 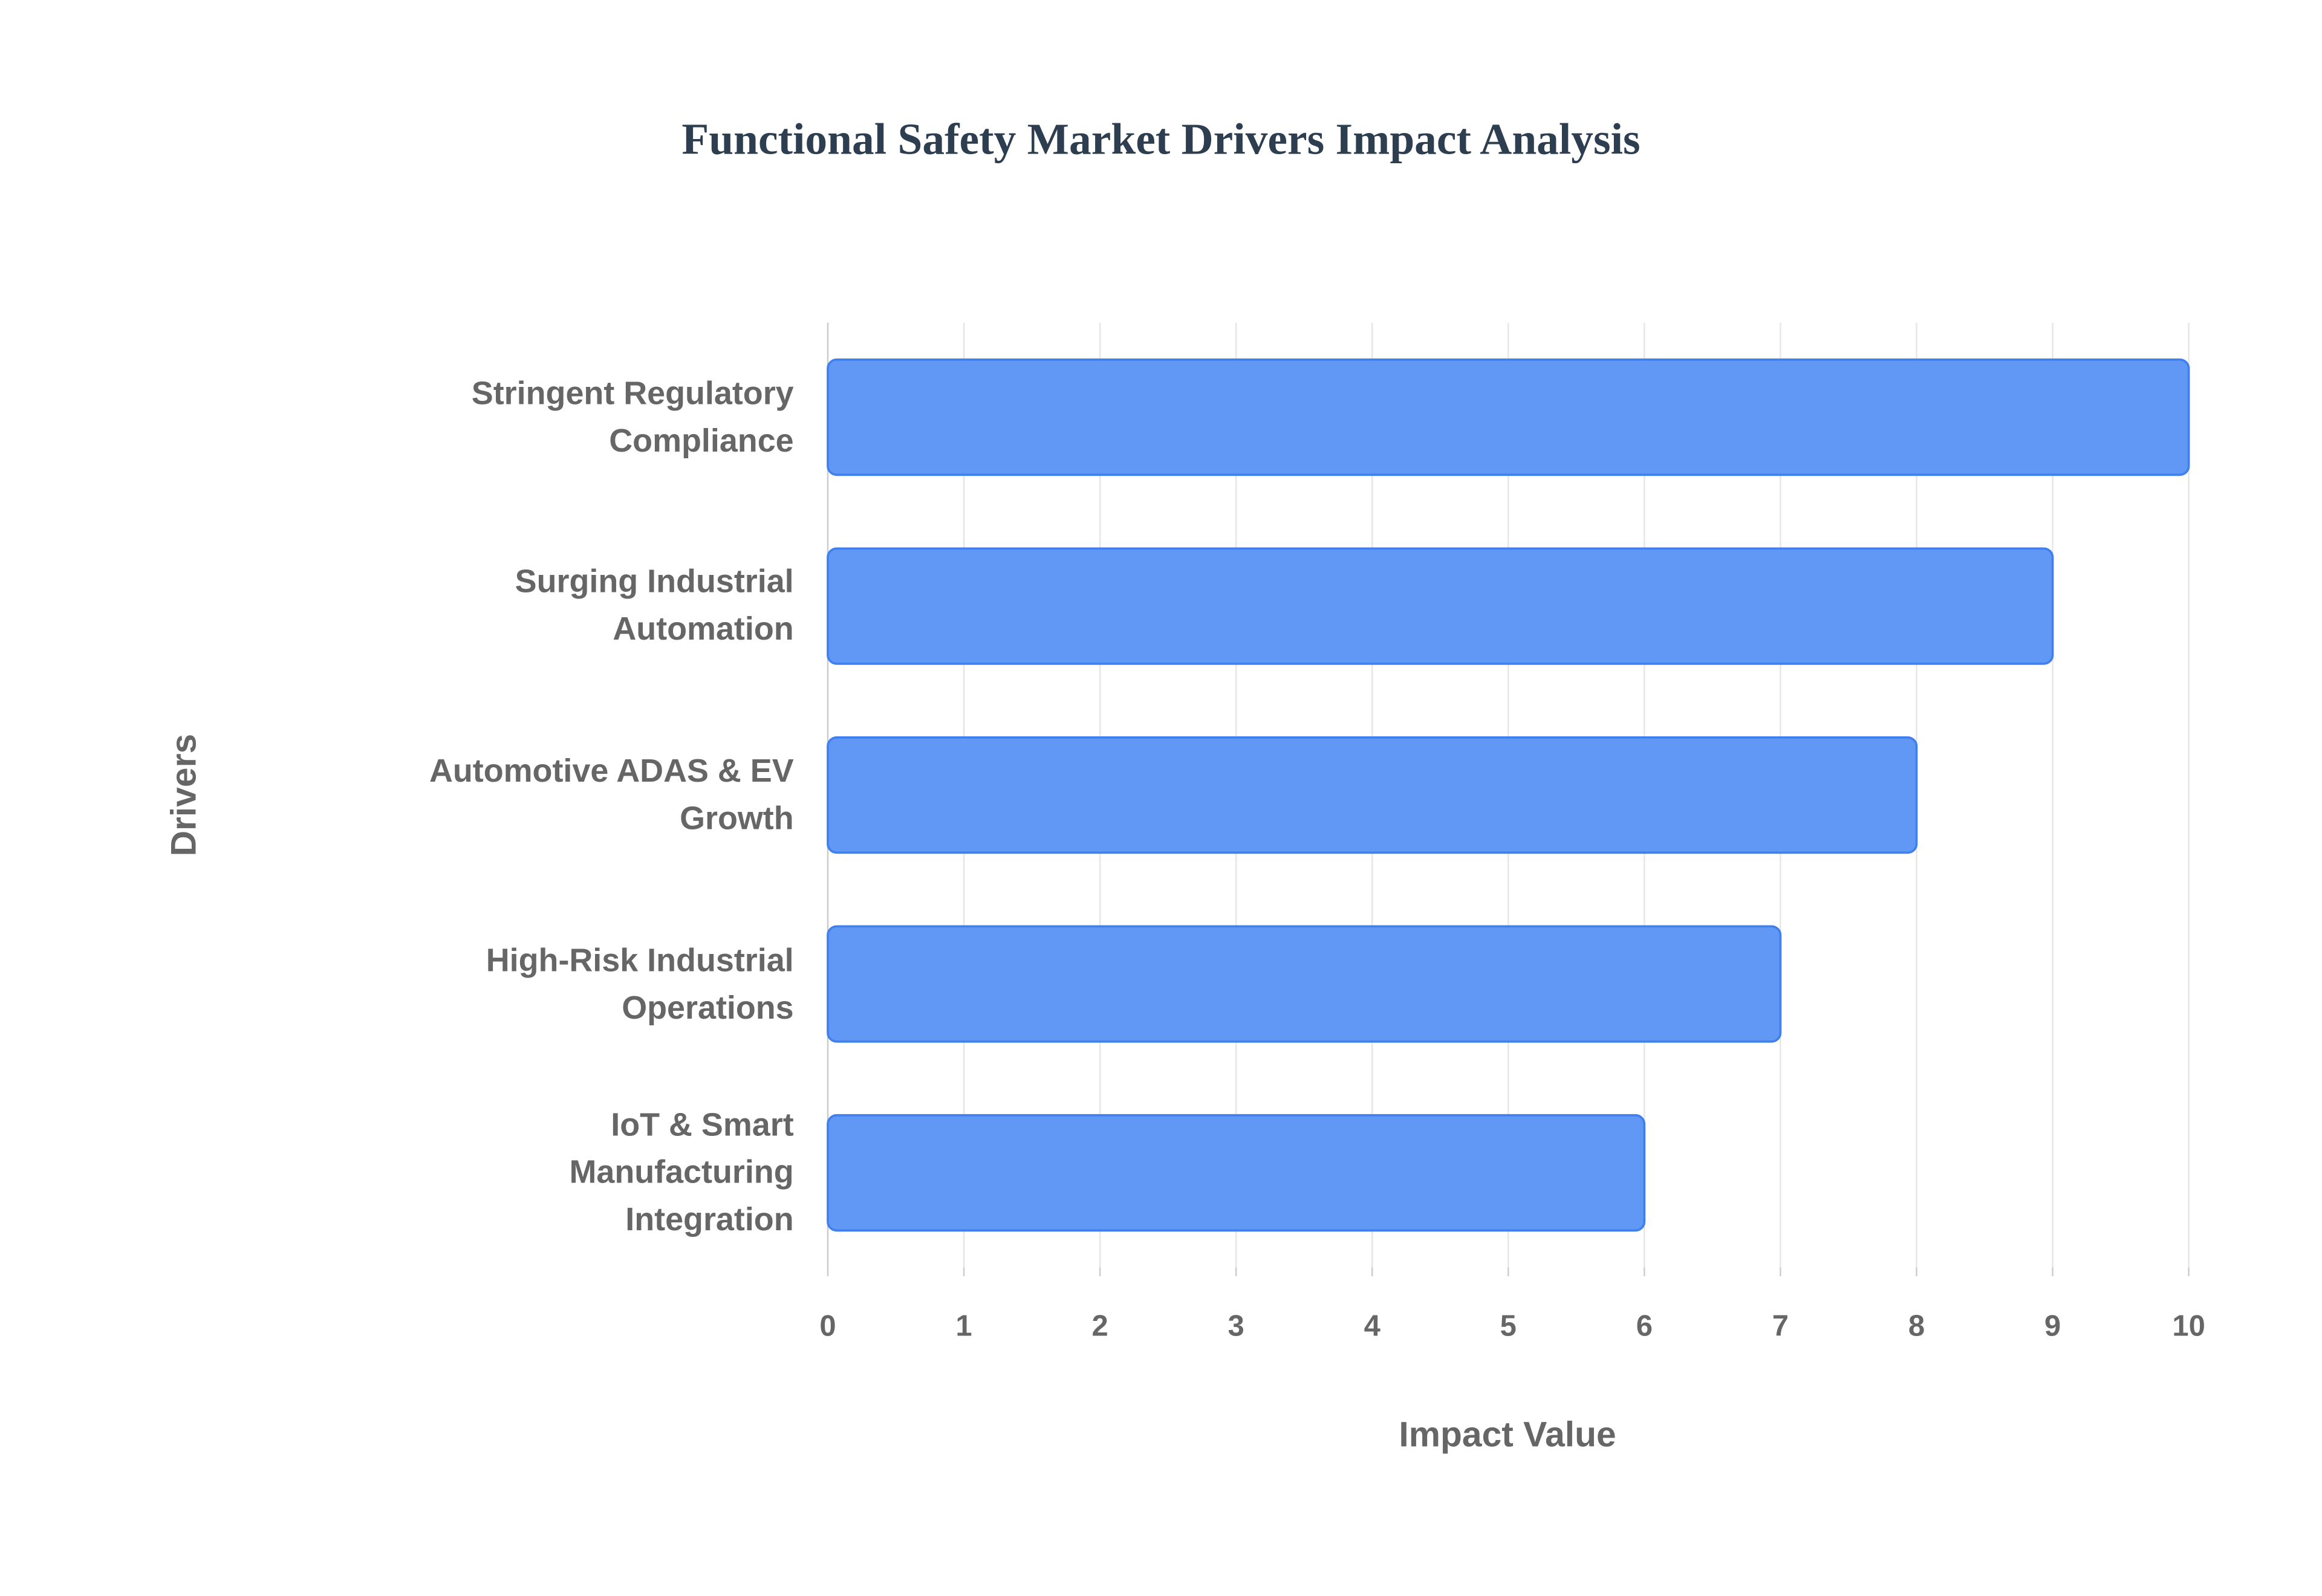 I want to click on x-tick-label: 8, so click(x=1916, y=1326).